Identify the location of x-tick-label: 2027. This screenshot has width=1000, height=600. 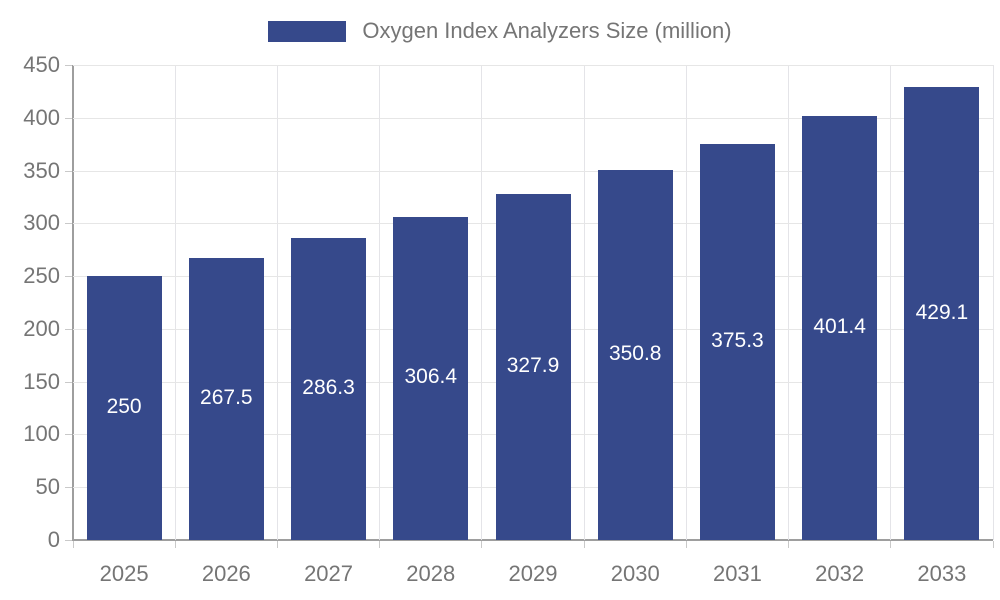
(329, 573).